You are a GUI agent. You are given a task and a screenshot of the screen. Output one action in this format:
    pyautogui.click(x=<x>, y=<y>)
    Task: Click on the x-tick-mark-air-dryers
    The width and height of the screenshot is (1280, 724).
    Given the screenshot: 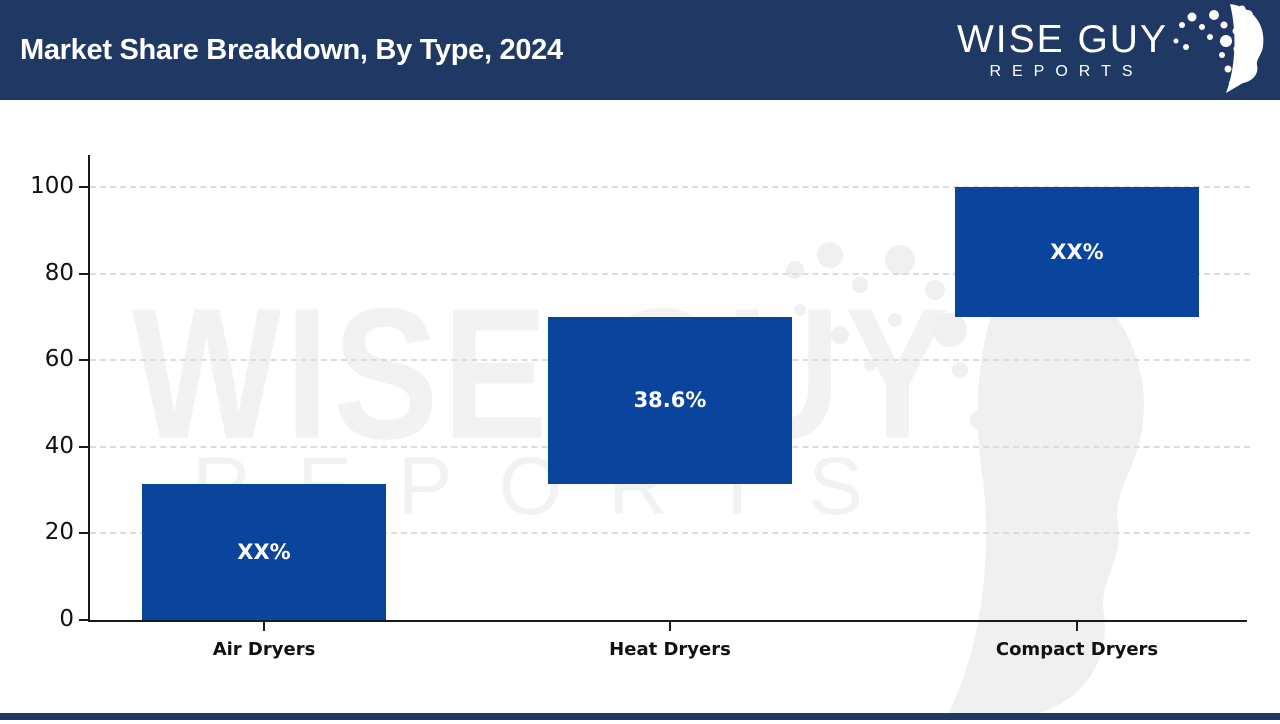 What is the action you would take?
    pyautogui.click(x=264, y=626)
    